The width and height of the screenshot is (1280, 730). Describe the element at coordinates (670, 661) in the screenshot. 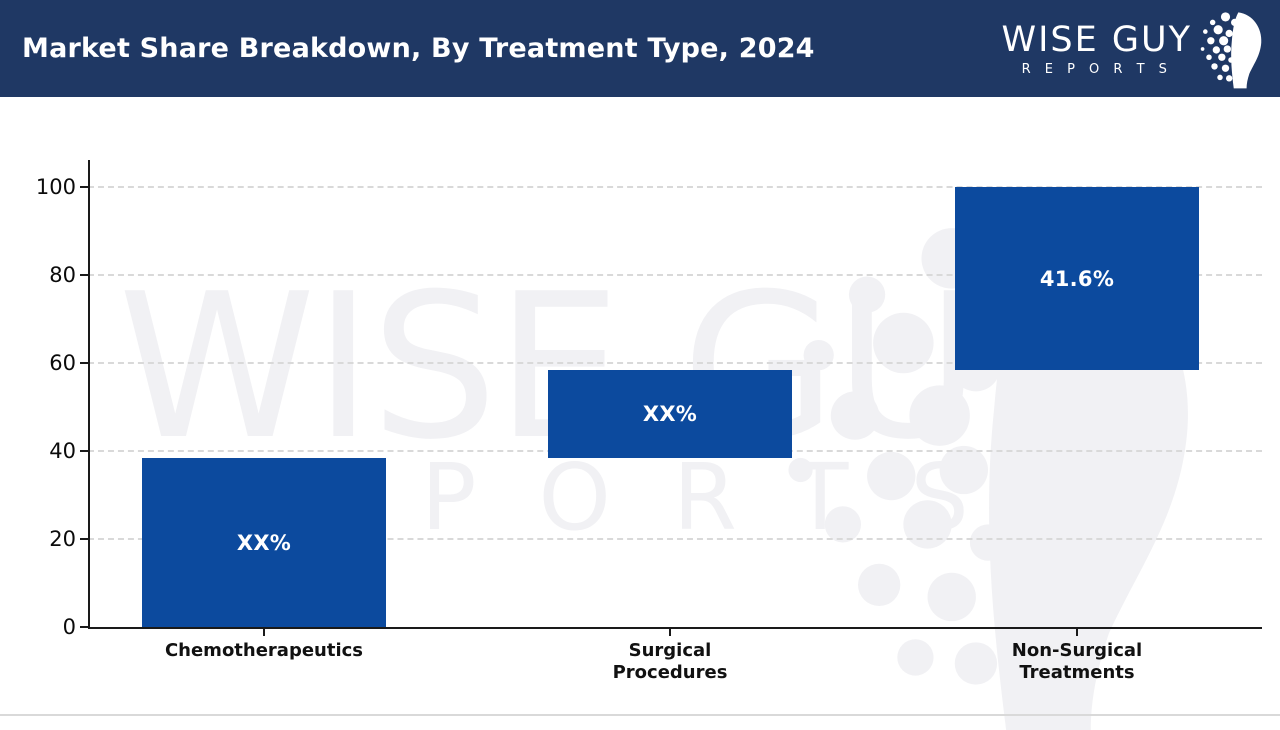

I see `x-axis-category-label: Surgical Procedures` at that location.